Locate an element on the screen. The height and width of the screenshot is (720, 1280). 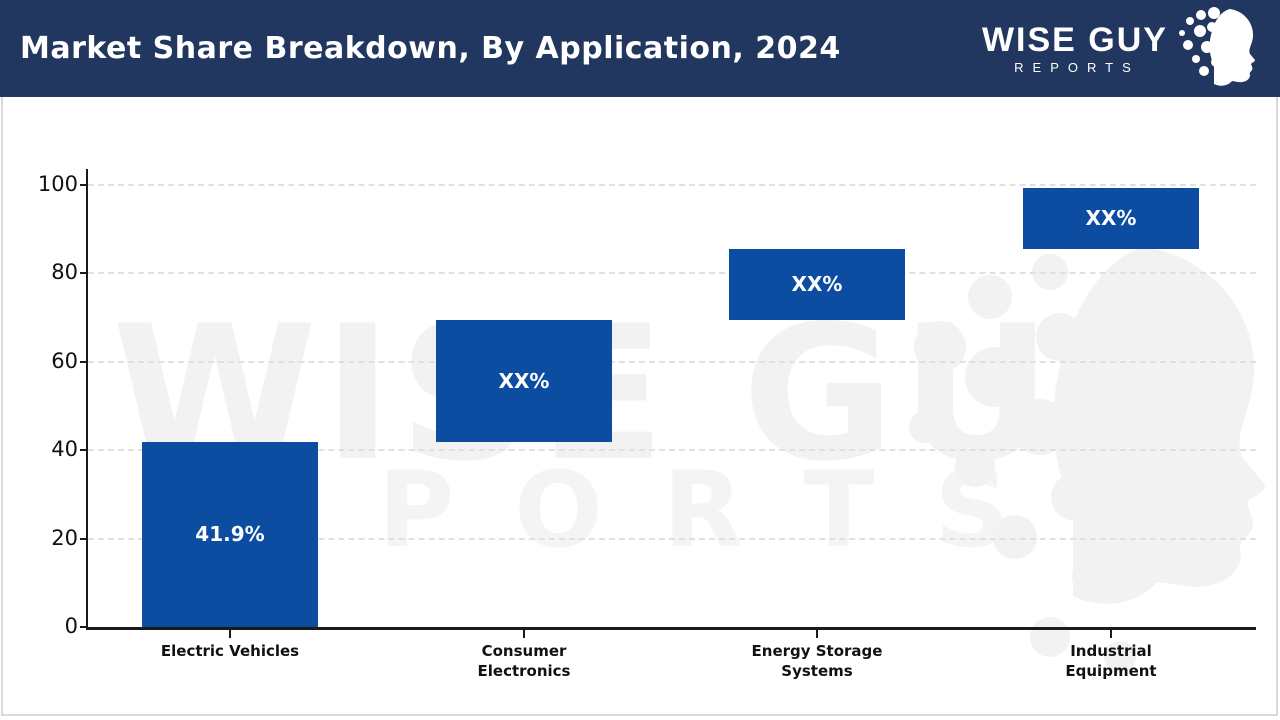
bar-value-label-2: XX% is located at coordinates (817, 284).